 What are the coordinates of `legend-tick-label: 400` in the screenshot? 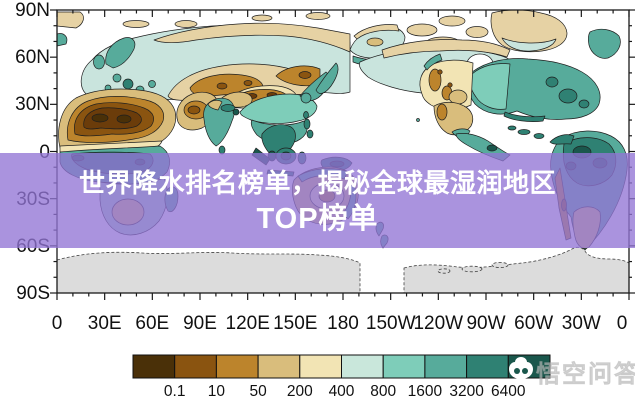 It's located at (342, 391).